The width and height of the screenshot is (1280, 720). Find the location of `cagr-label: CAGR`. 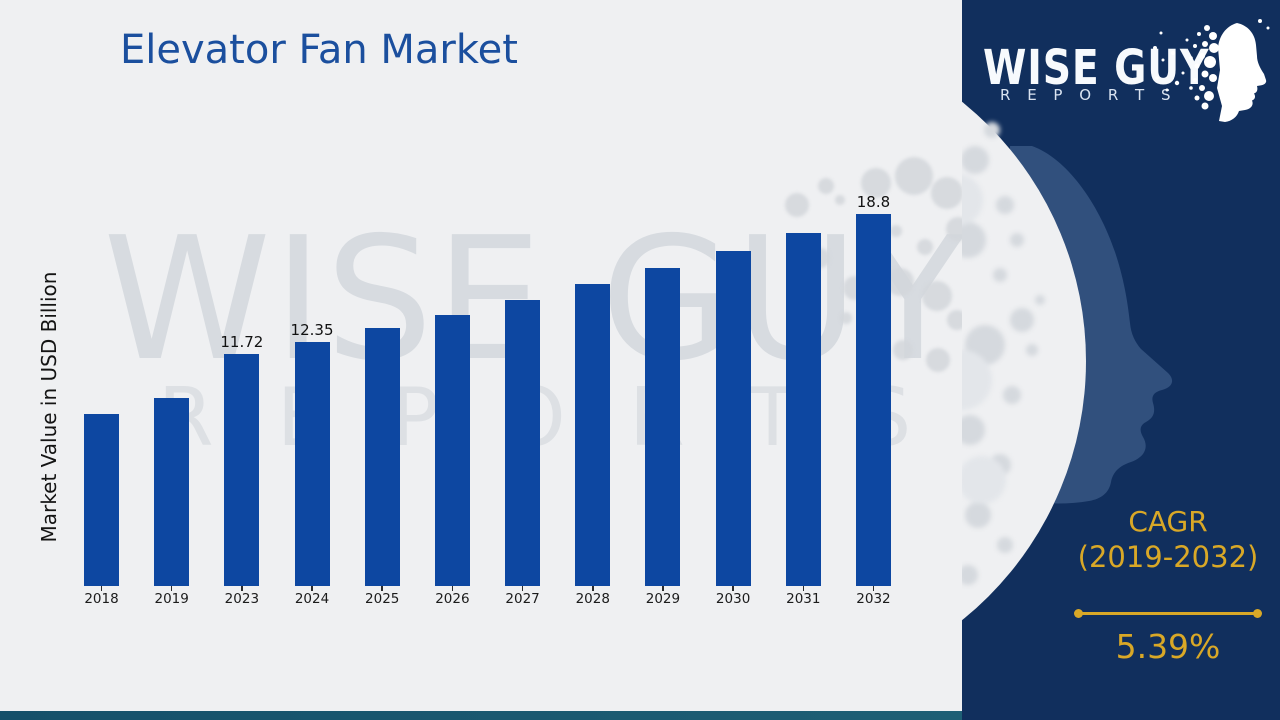

cagr-label: CAGR is located at coordinates (1168, 521).